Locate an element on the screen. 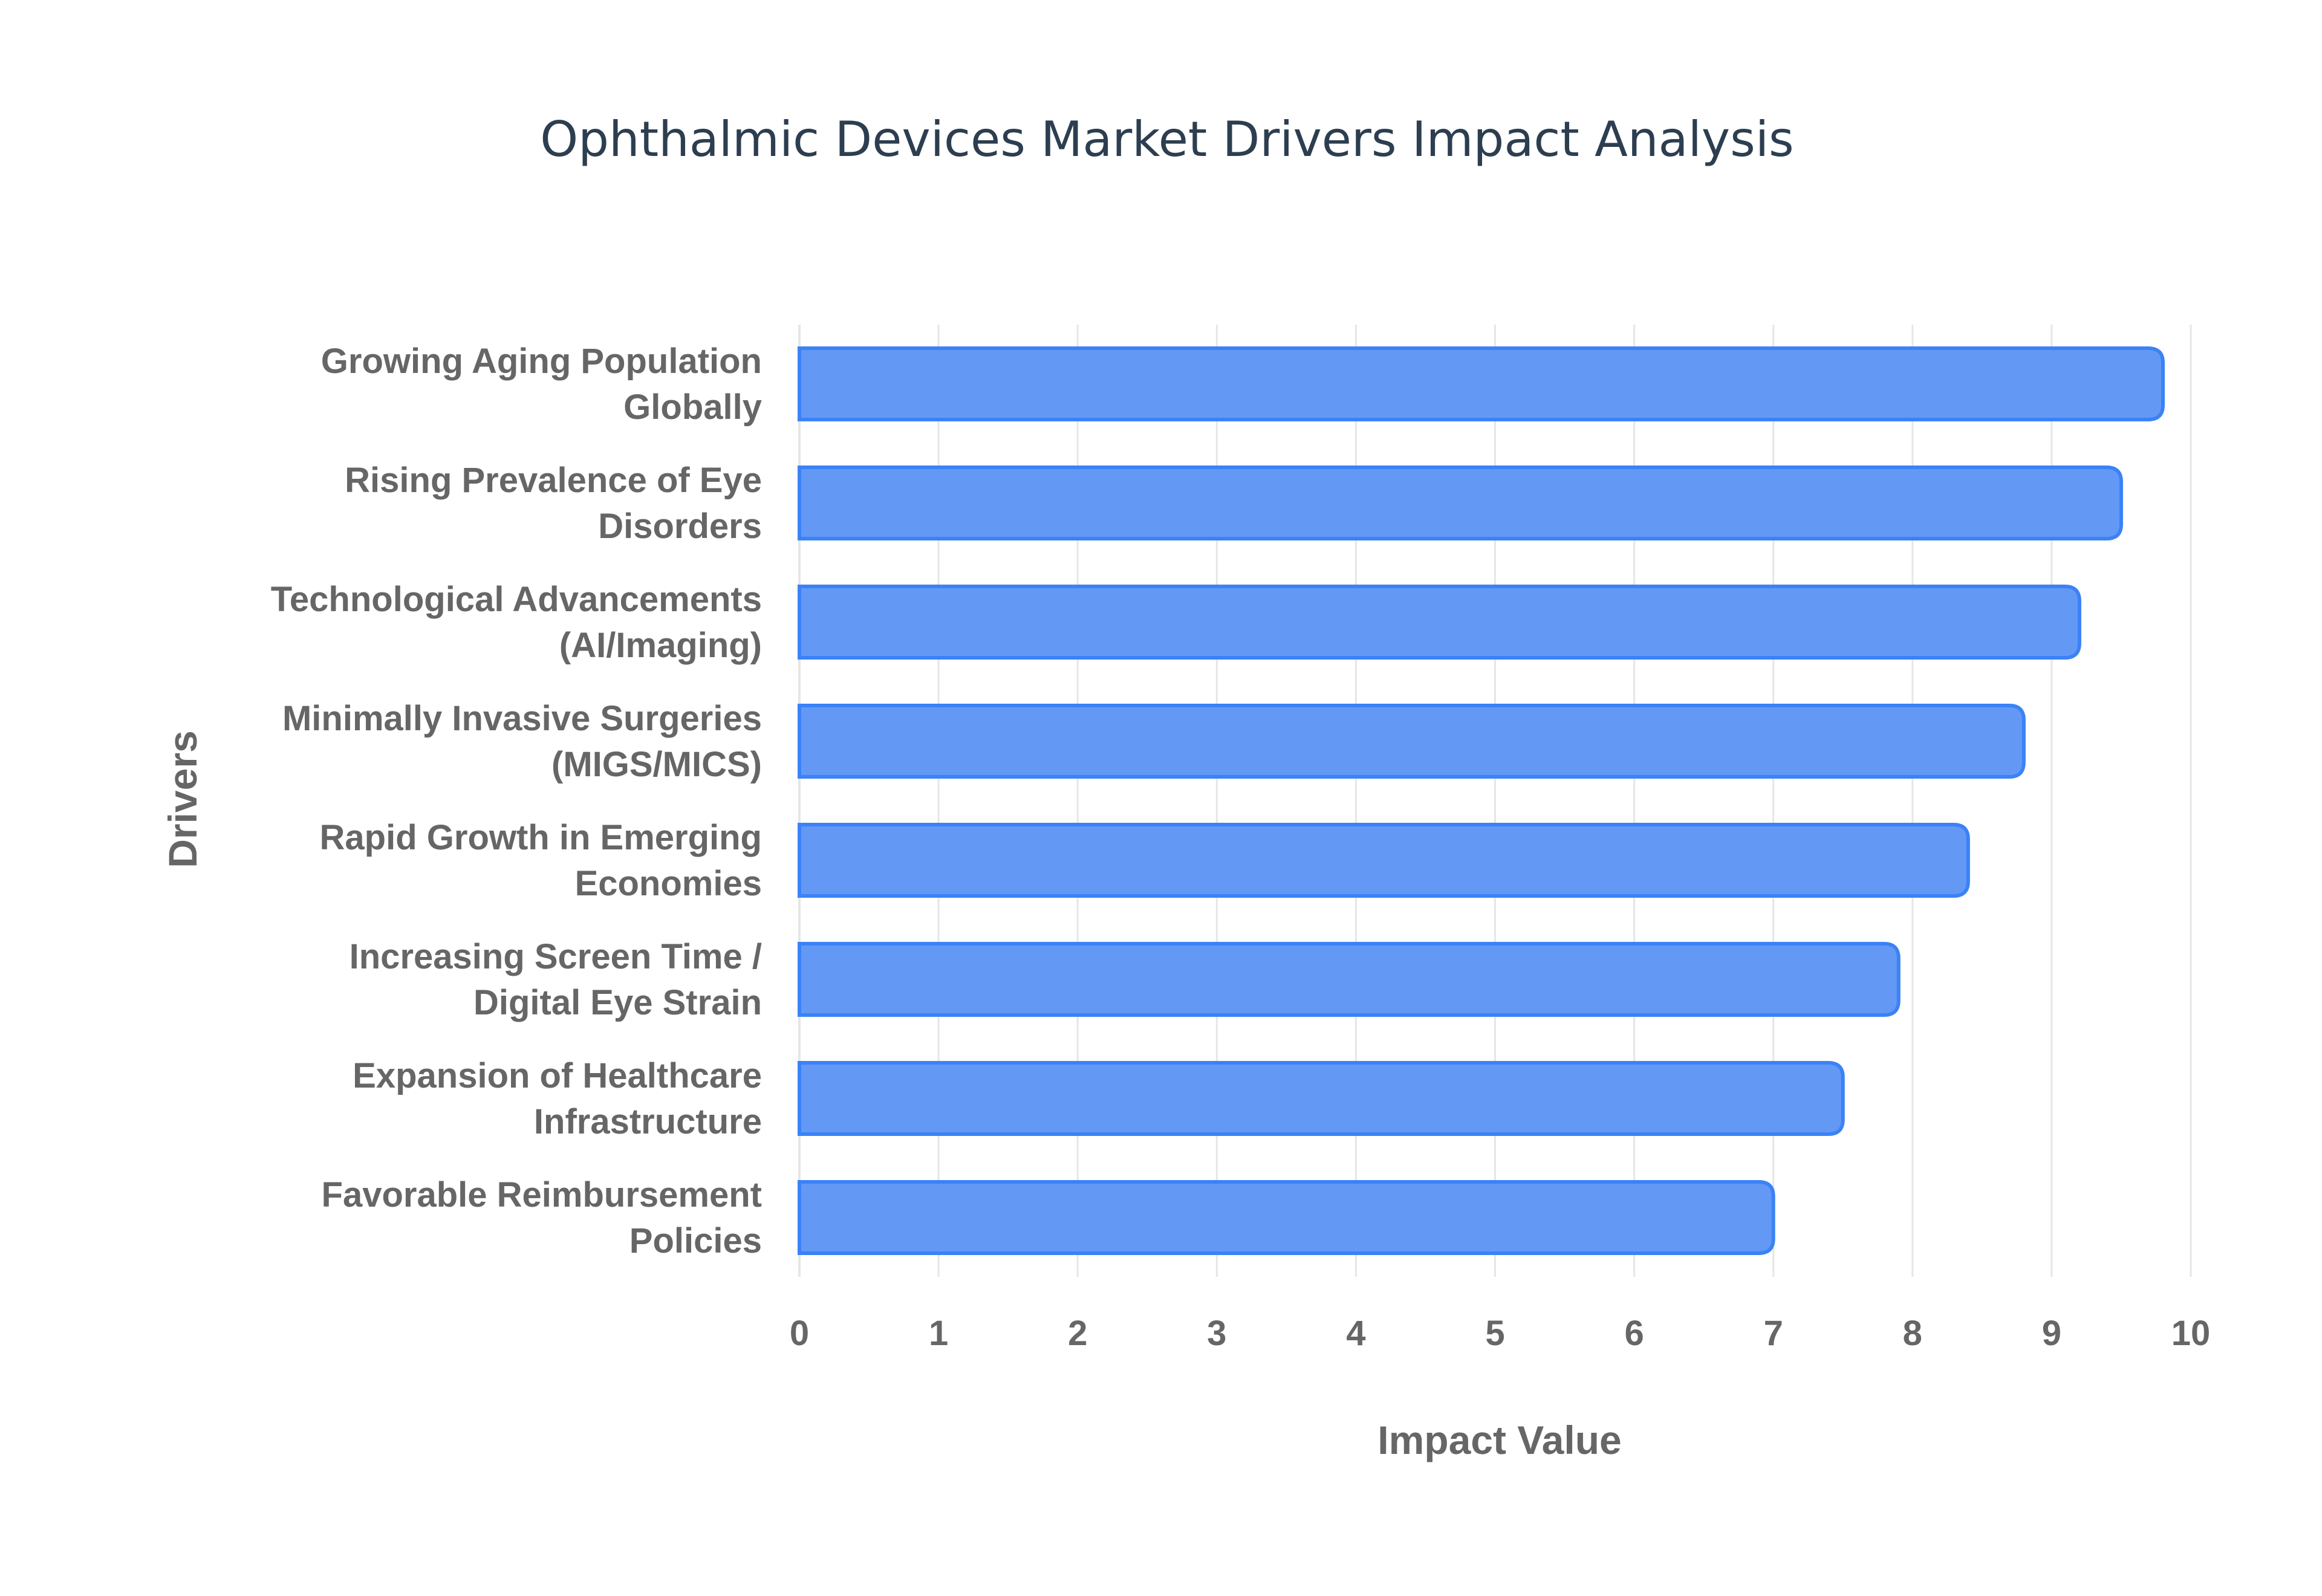 Image resolution: width=2322 pixels, height=1596 pixels. category-label: Disorders is located at coordinates (680, 526).